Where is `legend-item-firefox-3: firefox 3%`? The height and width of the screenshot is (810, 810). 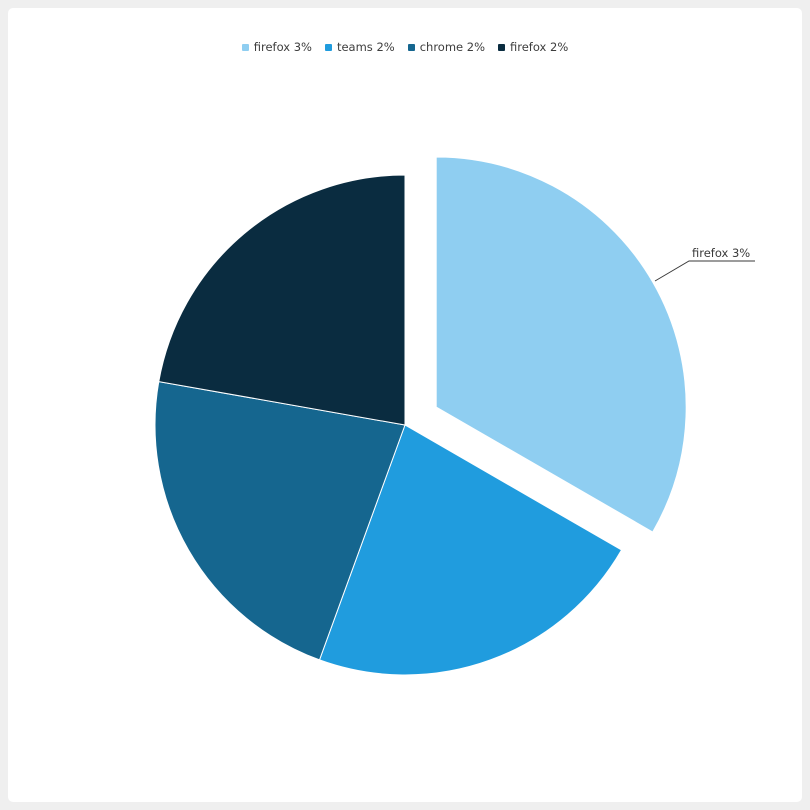
legend-item-firefox-3: firefox 3% is located at coordinates (276, 47).